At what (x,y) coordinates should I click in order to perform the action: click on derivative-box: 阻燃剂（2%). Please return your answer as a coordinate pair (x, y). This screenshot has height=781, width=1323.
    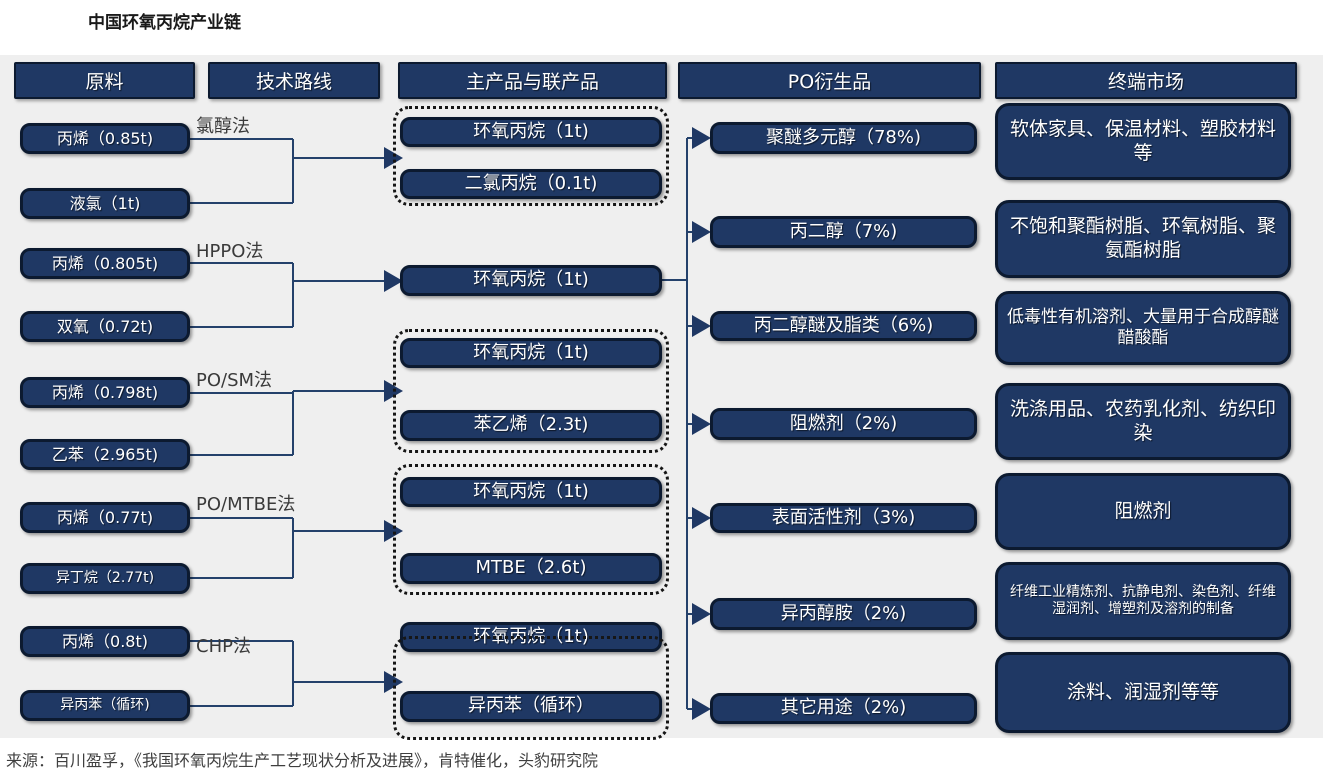
    Looking at the image, I should click on (843, 424).